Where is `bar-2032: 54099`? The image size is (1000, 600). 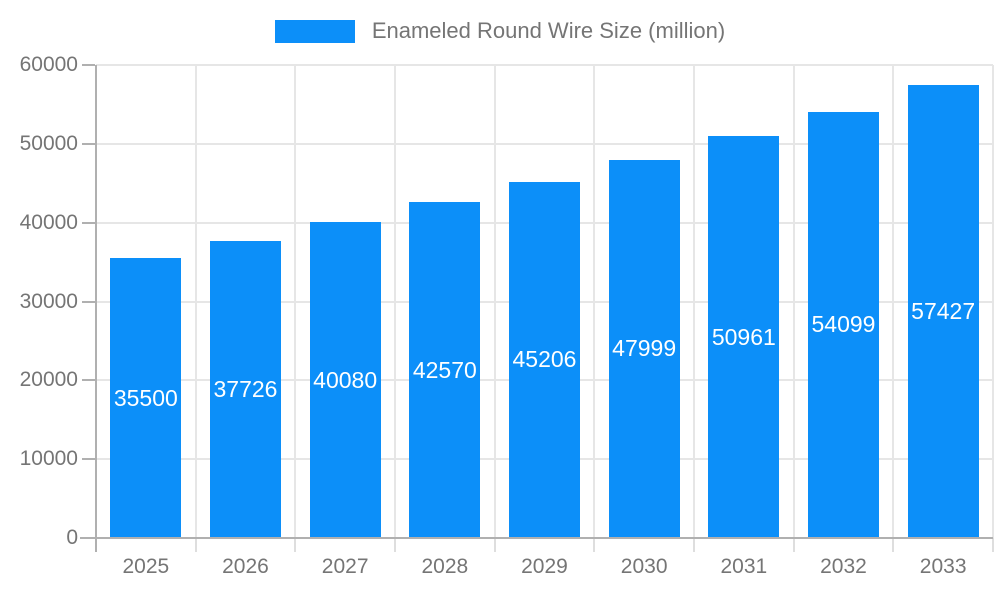 bar-2032: 54099 is located at coordinates (843, 324).